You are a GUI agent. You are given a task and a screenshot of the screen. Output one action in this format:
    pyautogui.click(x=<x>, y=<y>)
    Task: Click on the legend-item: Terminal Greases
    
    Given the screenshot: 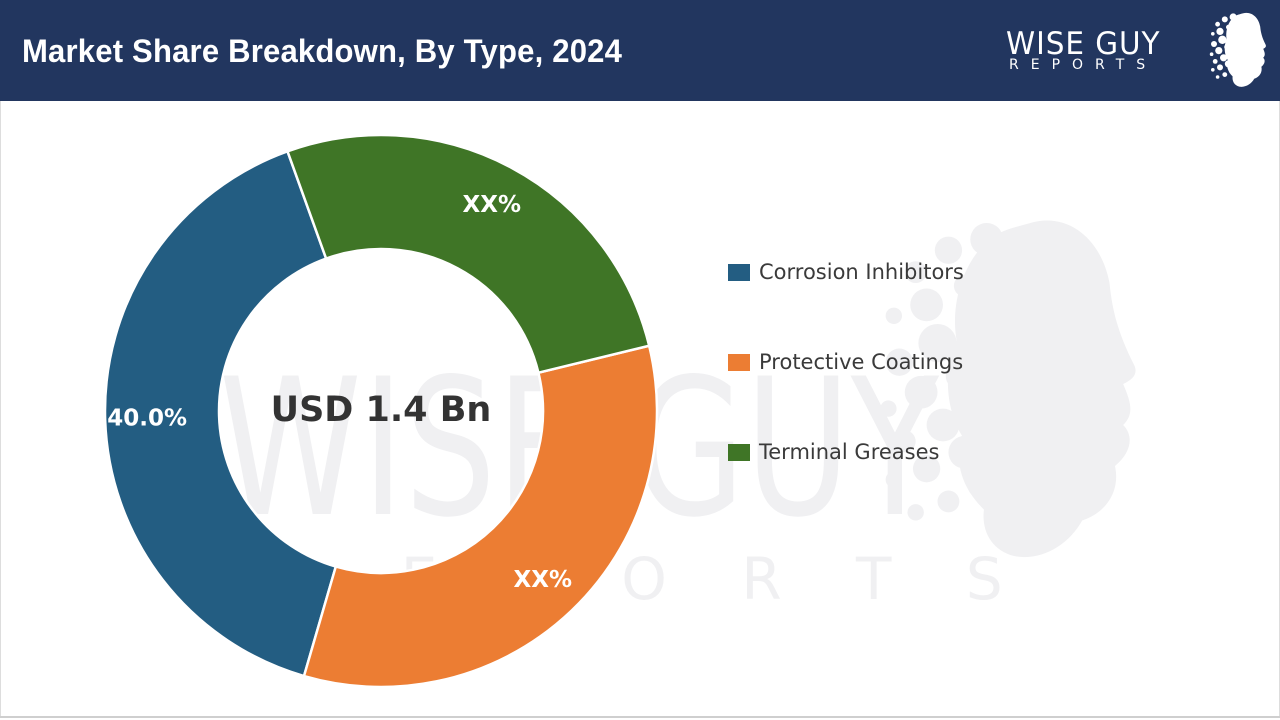 What is the action you would take?
    pyautogui.click(x=846, y=452)
    